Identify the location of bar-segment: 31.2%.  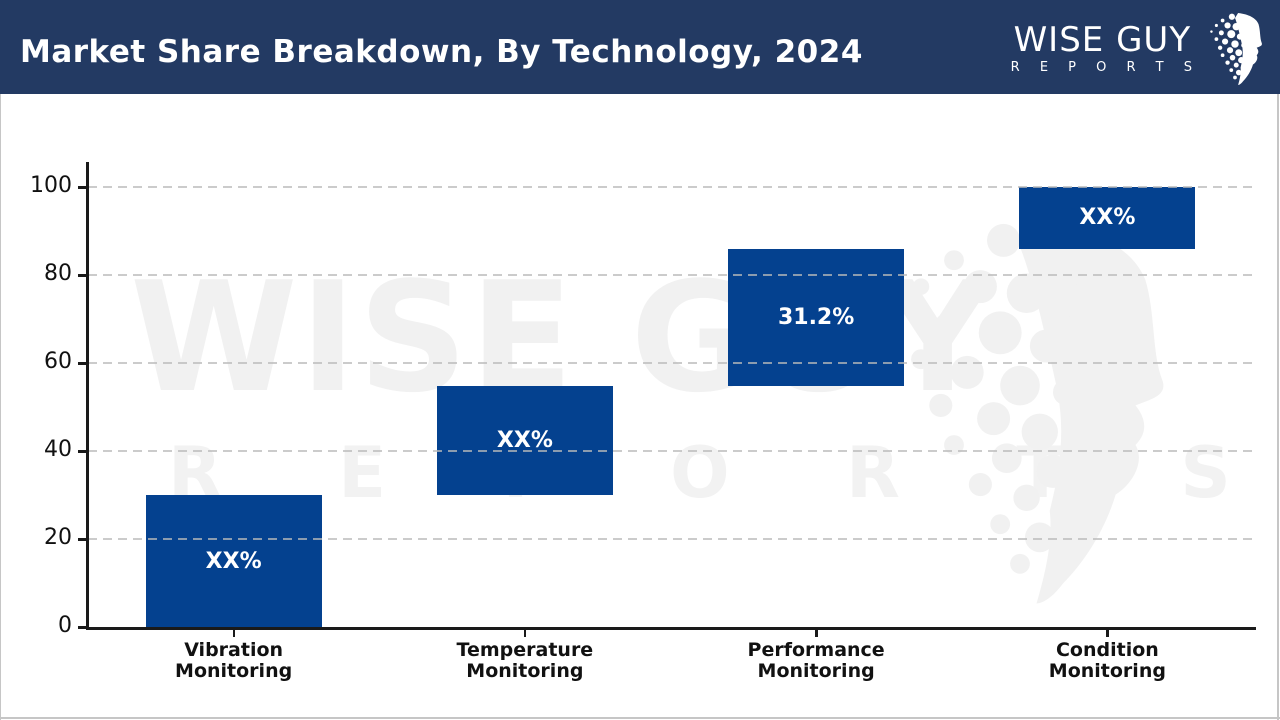
(816, 317).